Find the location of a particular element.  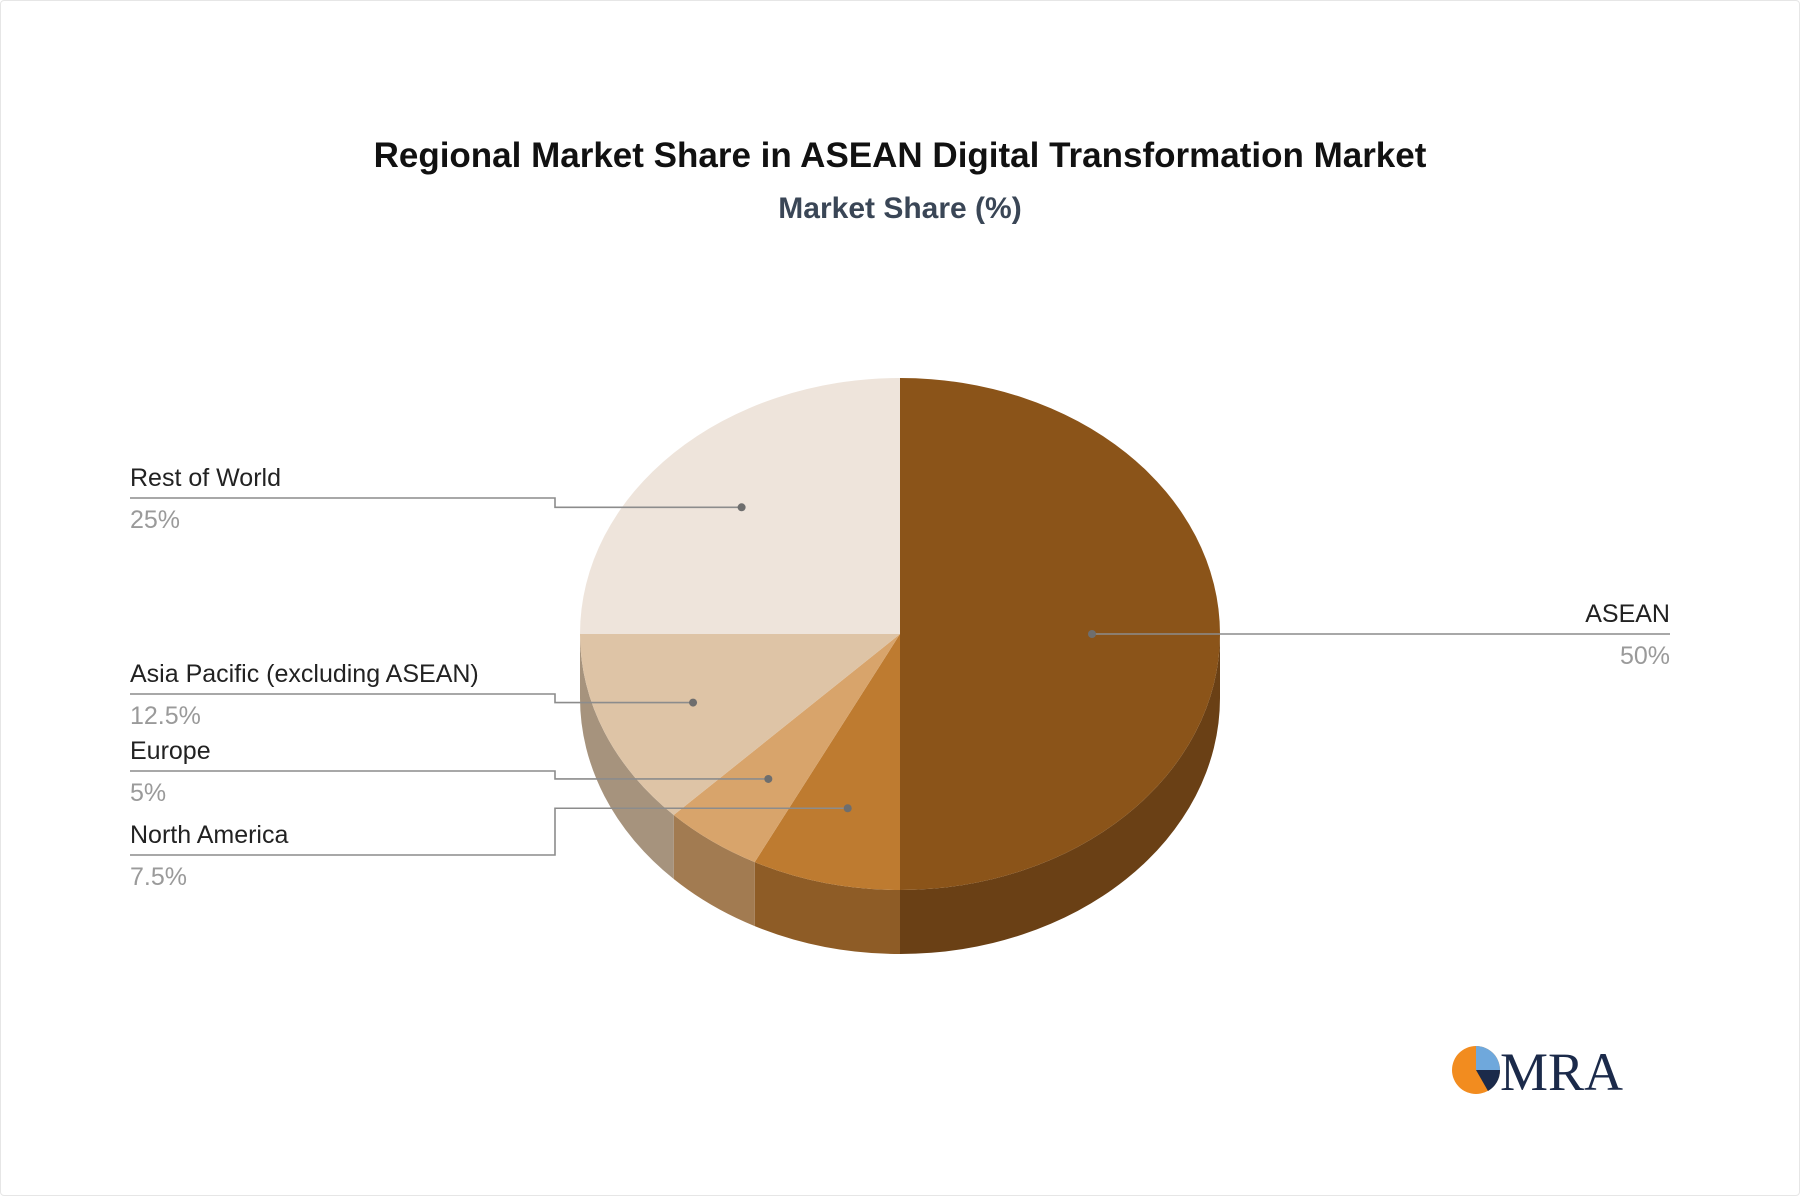

mra-logo: MRA is located at coordinates (1548, 1071).